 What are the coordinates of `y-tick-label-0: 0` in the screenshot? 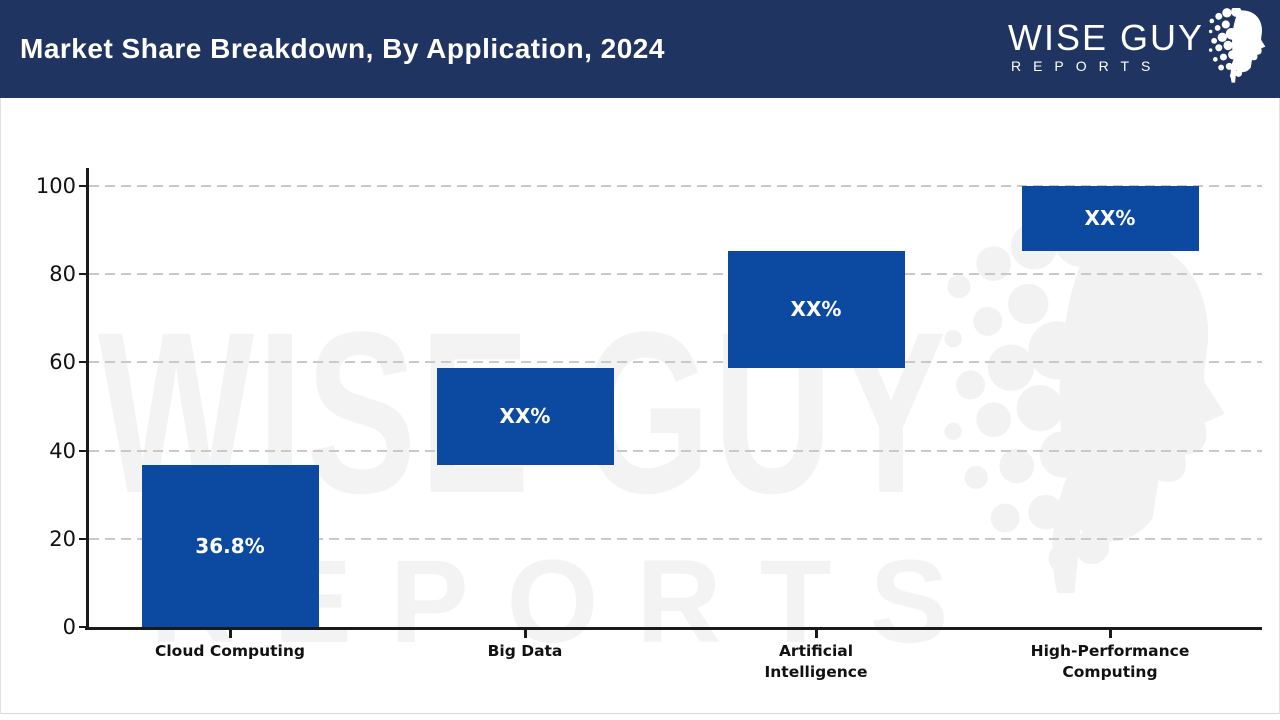 It's located at (69, 627).